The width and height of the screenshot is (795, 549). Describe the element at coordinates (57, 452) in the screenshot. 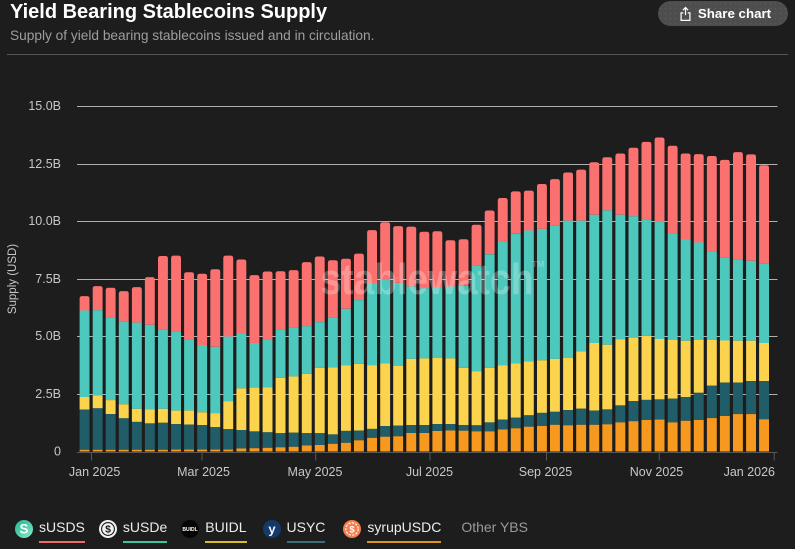

I see `svg-text: 0` at that location.